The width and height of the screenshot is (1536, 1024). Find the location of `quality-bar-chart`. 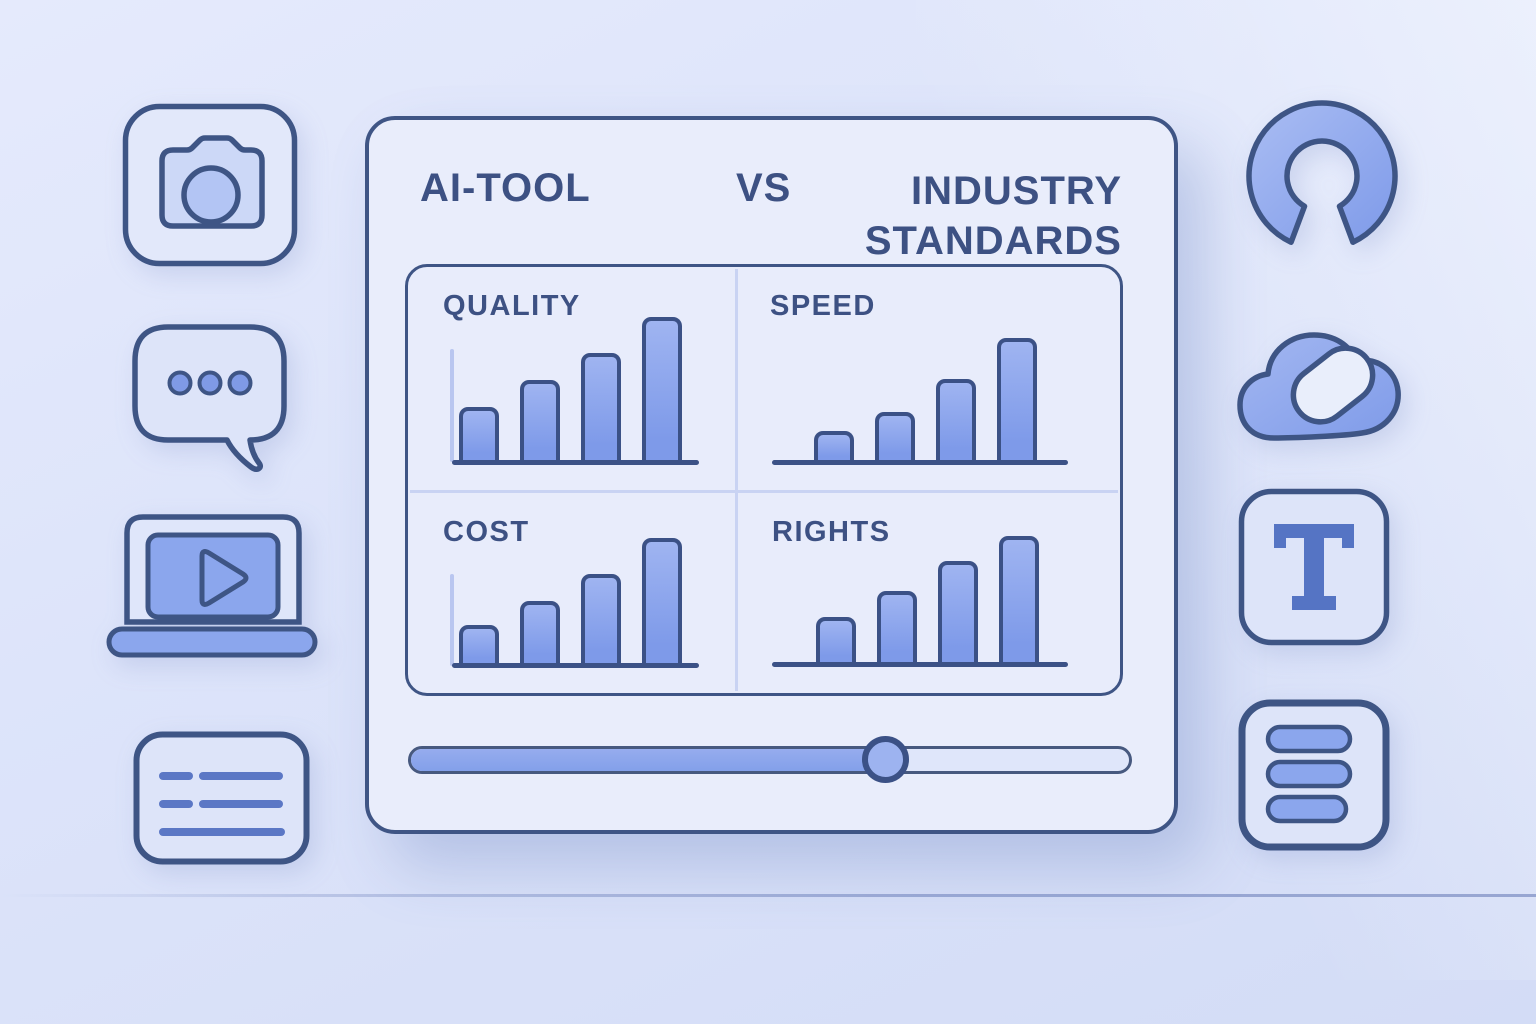

quality-bar-chart is located at coordinates (570, 388).